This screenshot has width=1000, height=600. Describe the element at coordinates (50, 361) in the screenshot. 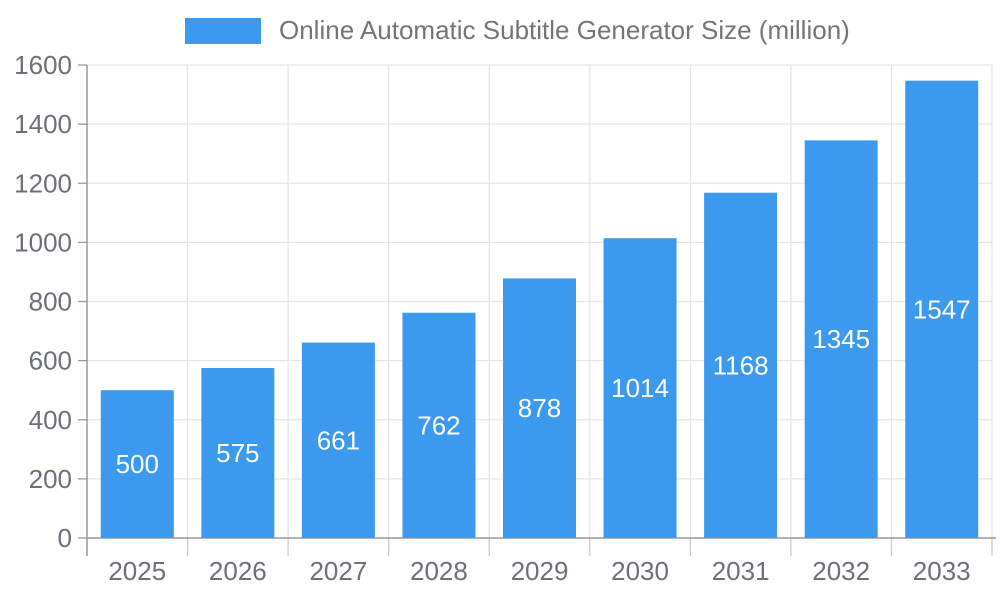

I see `y-axis-tick-label: 600` at that location.